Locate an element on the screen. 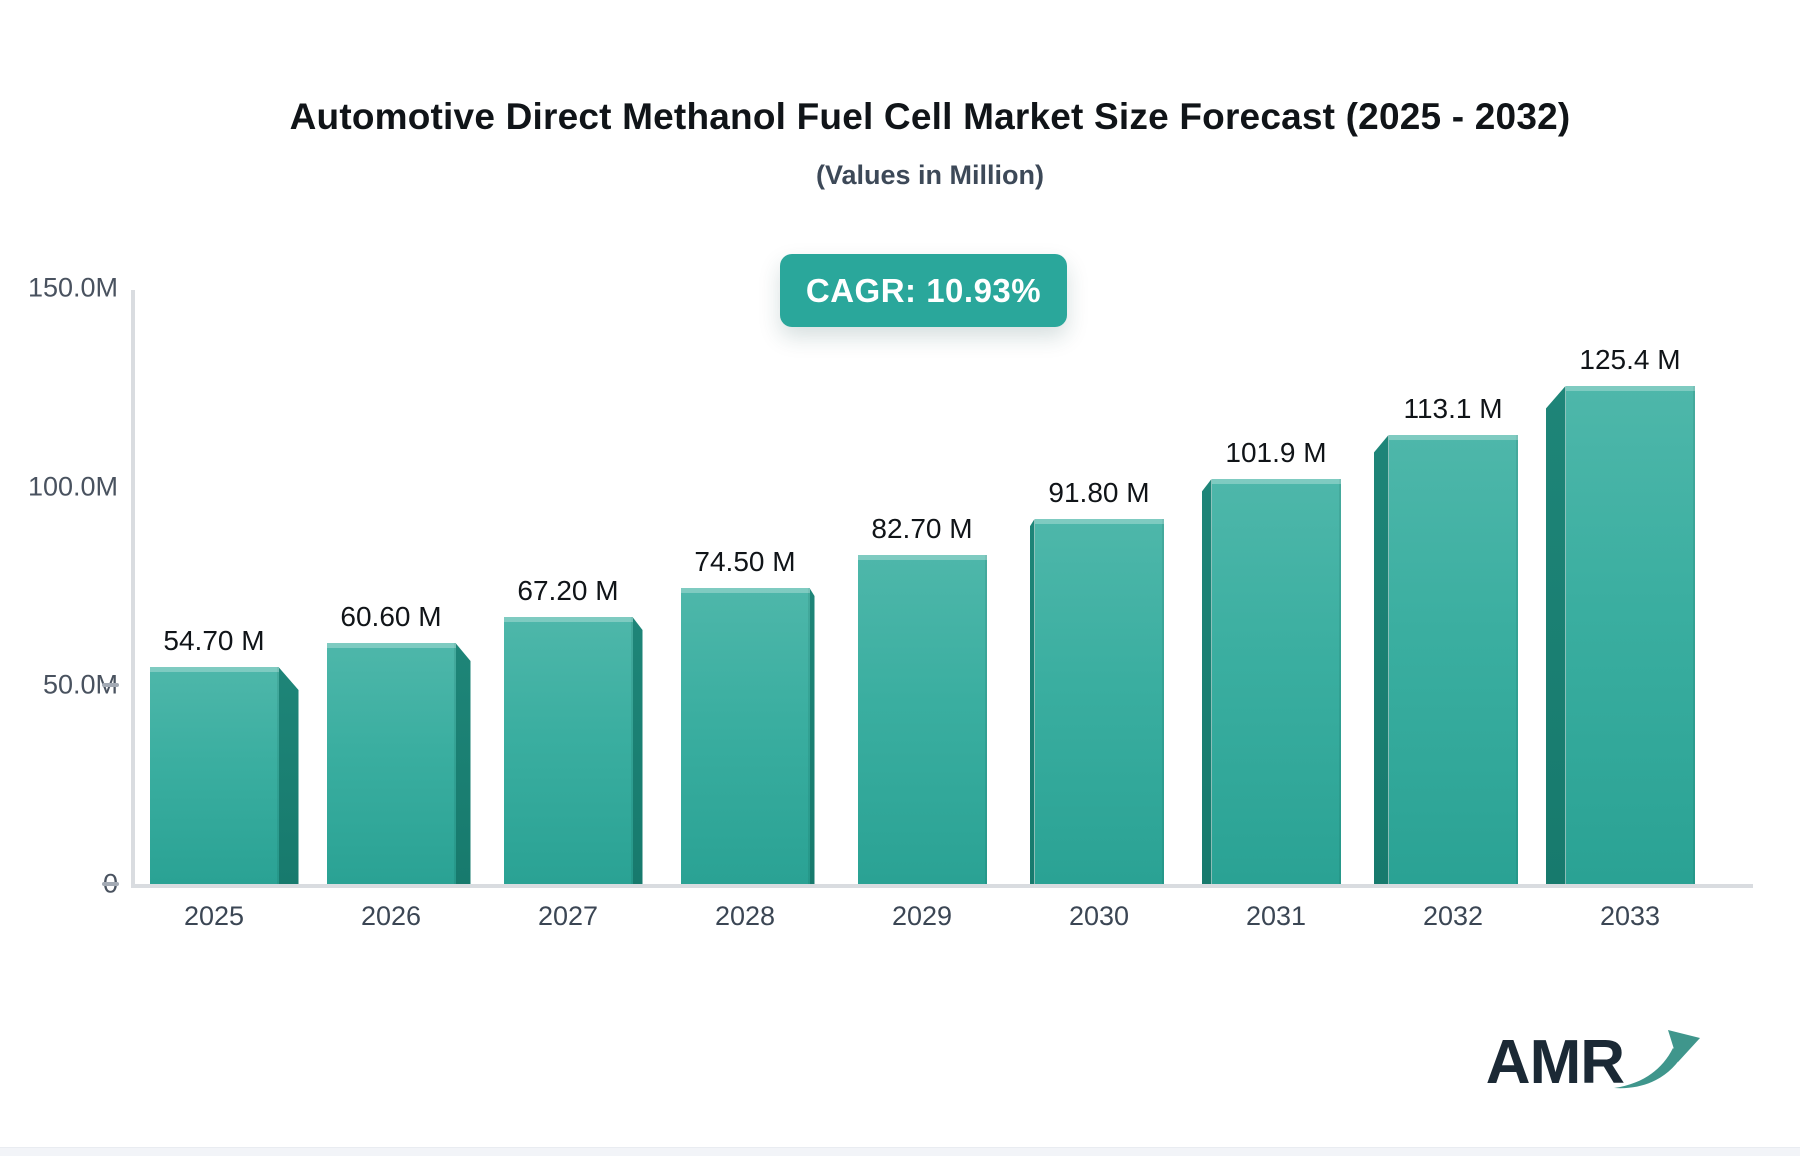 The height and width of the screenshot is (1156, 1800). bar-2026 is located at coordinates (398, 763).